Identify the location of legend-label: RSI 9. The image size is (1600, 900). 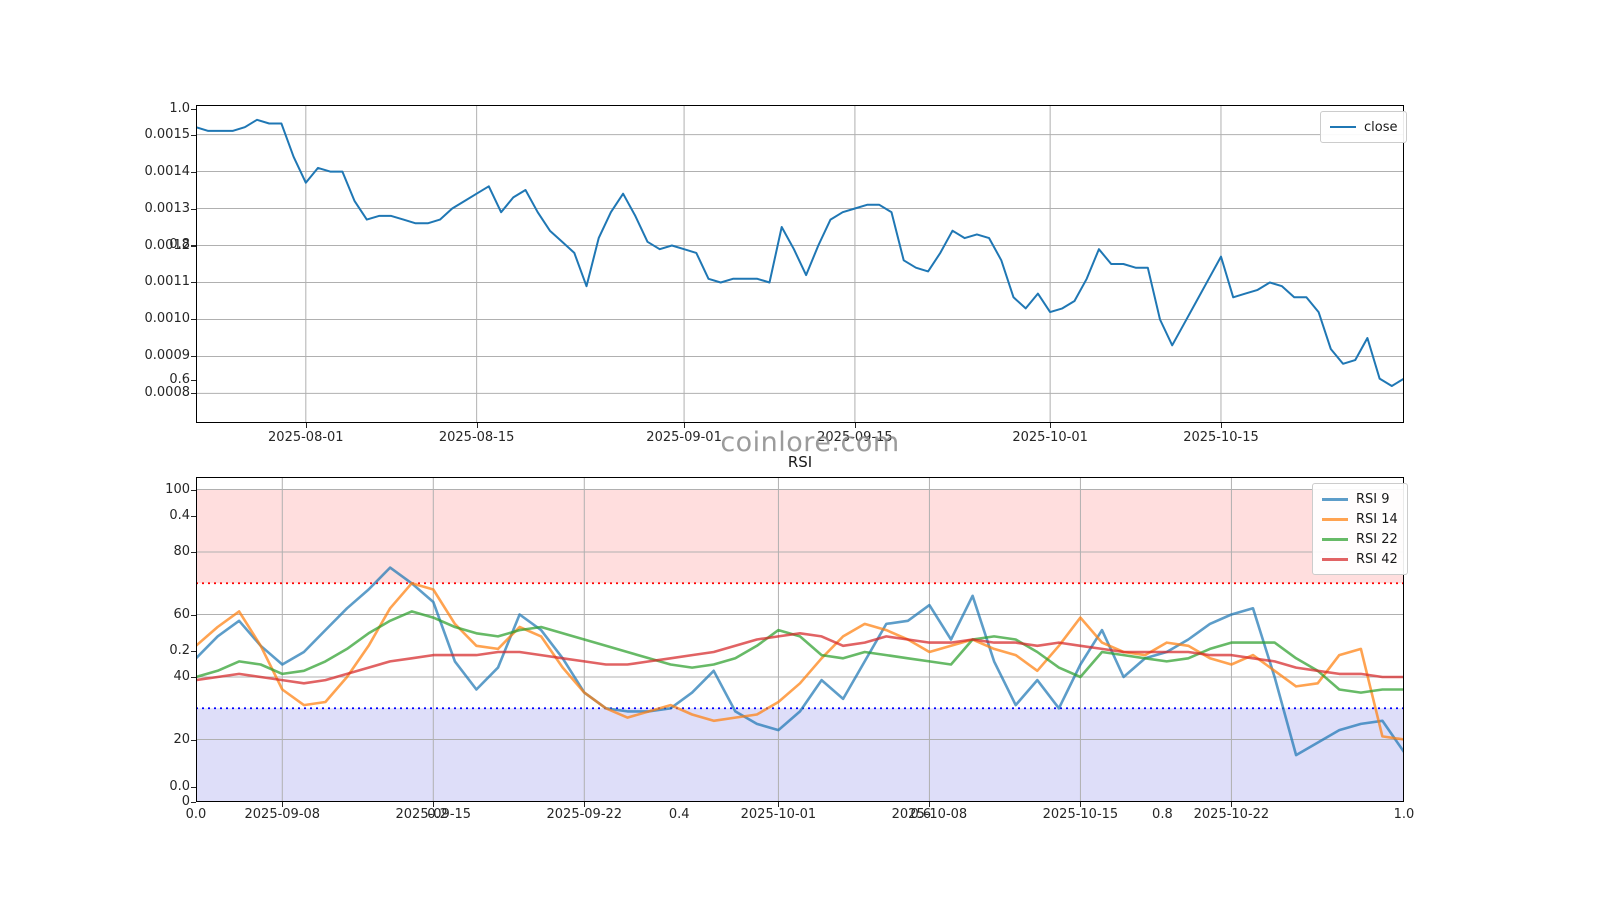
(1373, 499).